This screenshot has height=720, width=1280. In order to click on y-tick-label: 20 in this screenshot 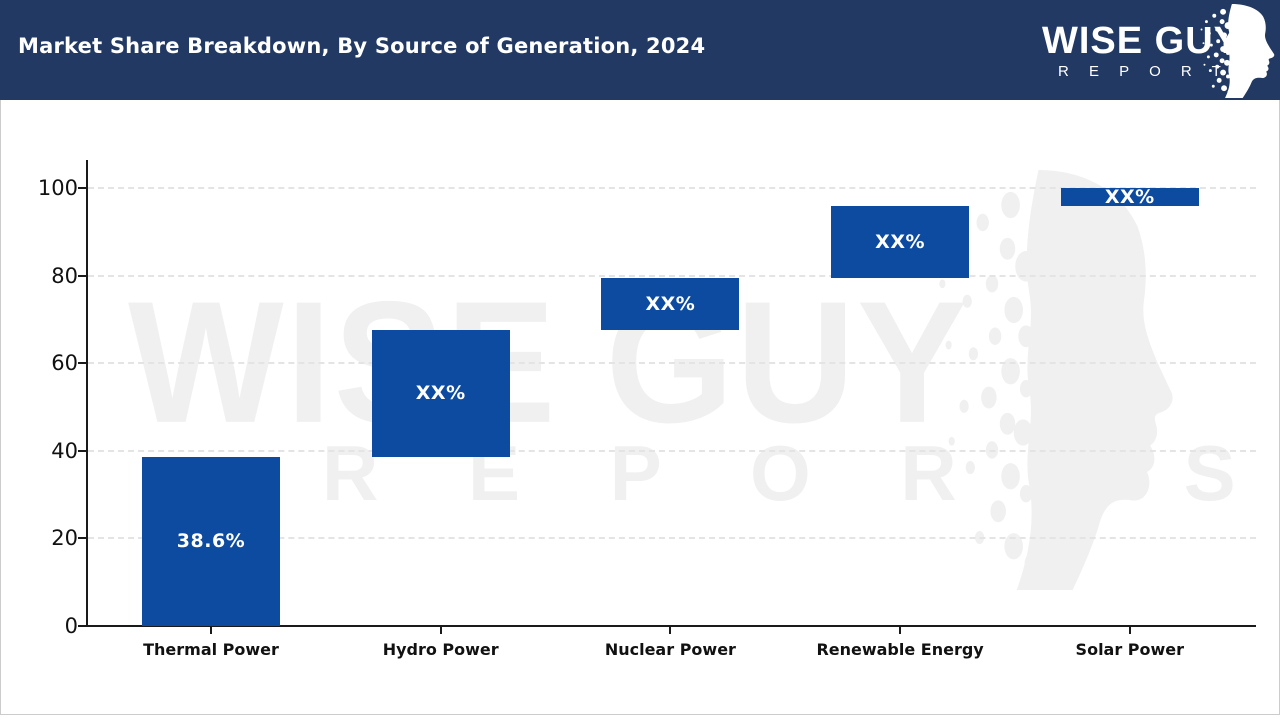, I will do `click(64, 538)`.